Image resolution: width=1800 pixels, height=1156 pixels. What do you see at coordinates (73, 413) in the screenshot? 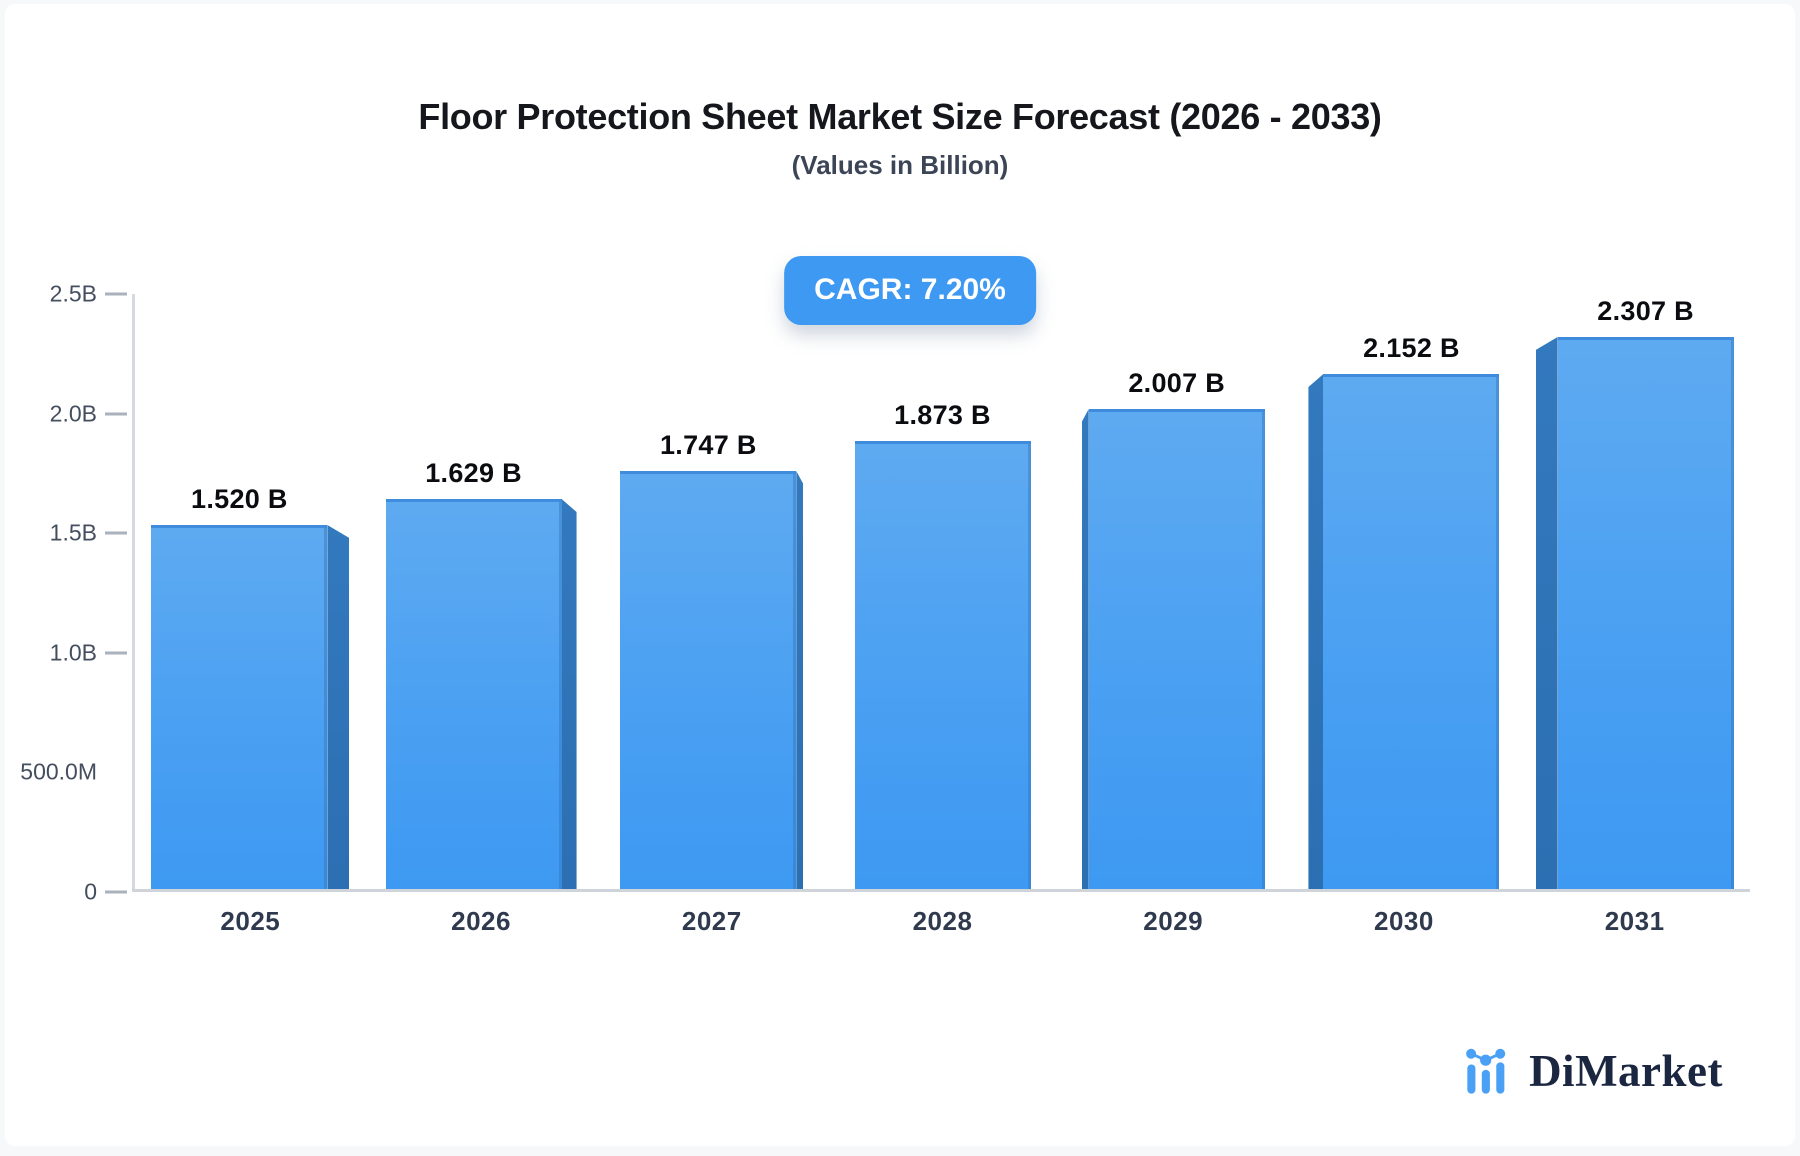
I see `y-axis-tick-label: 2.0B` at bounding box center [73, 413].